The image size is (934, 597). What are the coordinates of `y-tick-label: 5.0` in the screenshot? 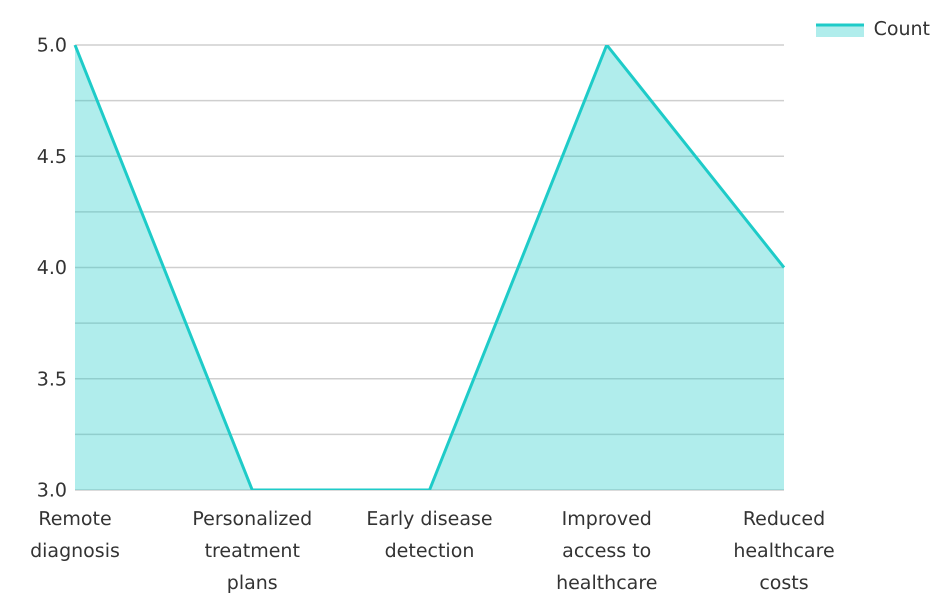 It's located at (51, 45).